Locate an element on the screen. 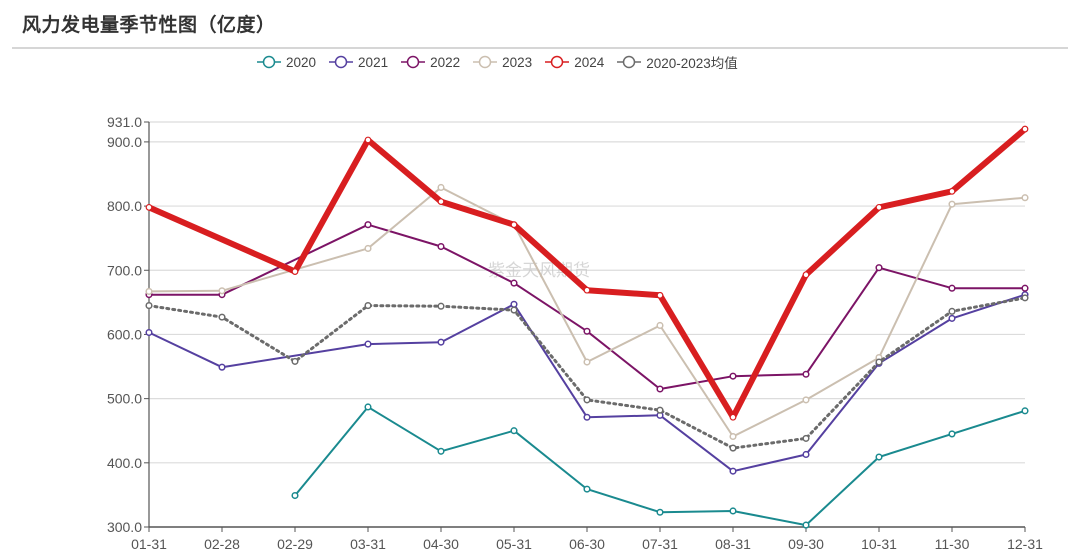 The height and width of the screenshot is (558, 1080). x-tick-label: 03-31 is located at coordinates (368, 544).